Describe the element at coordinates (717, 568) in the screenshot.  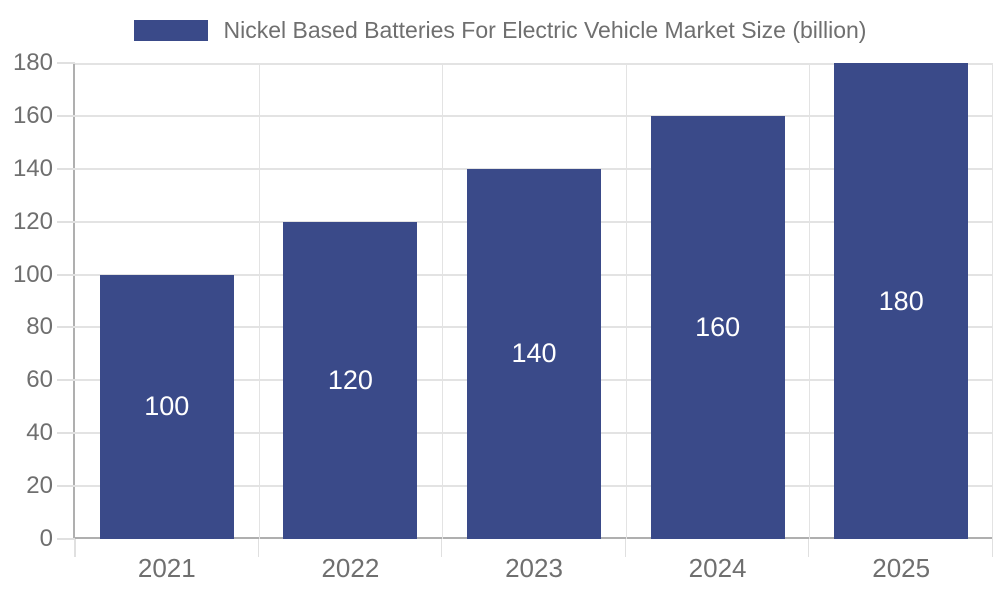
I see `x-axis-category-label: 2024` at that location.